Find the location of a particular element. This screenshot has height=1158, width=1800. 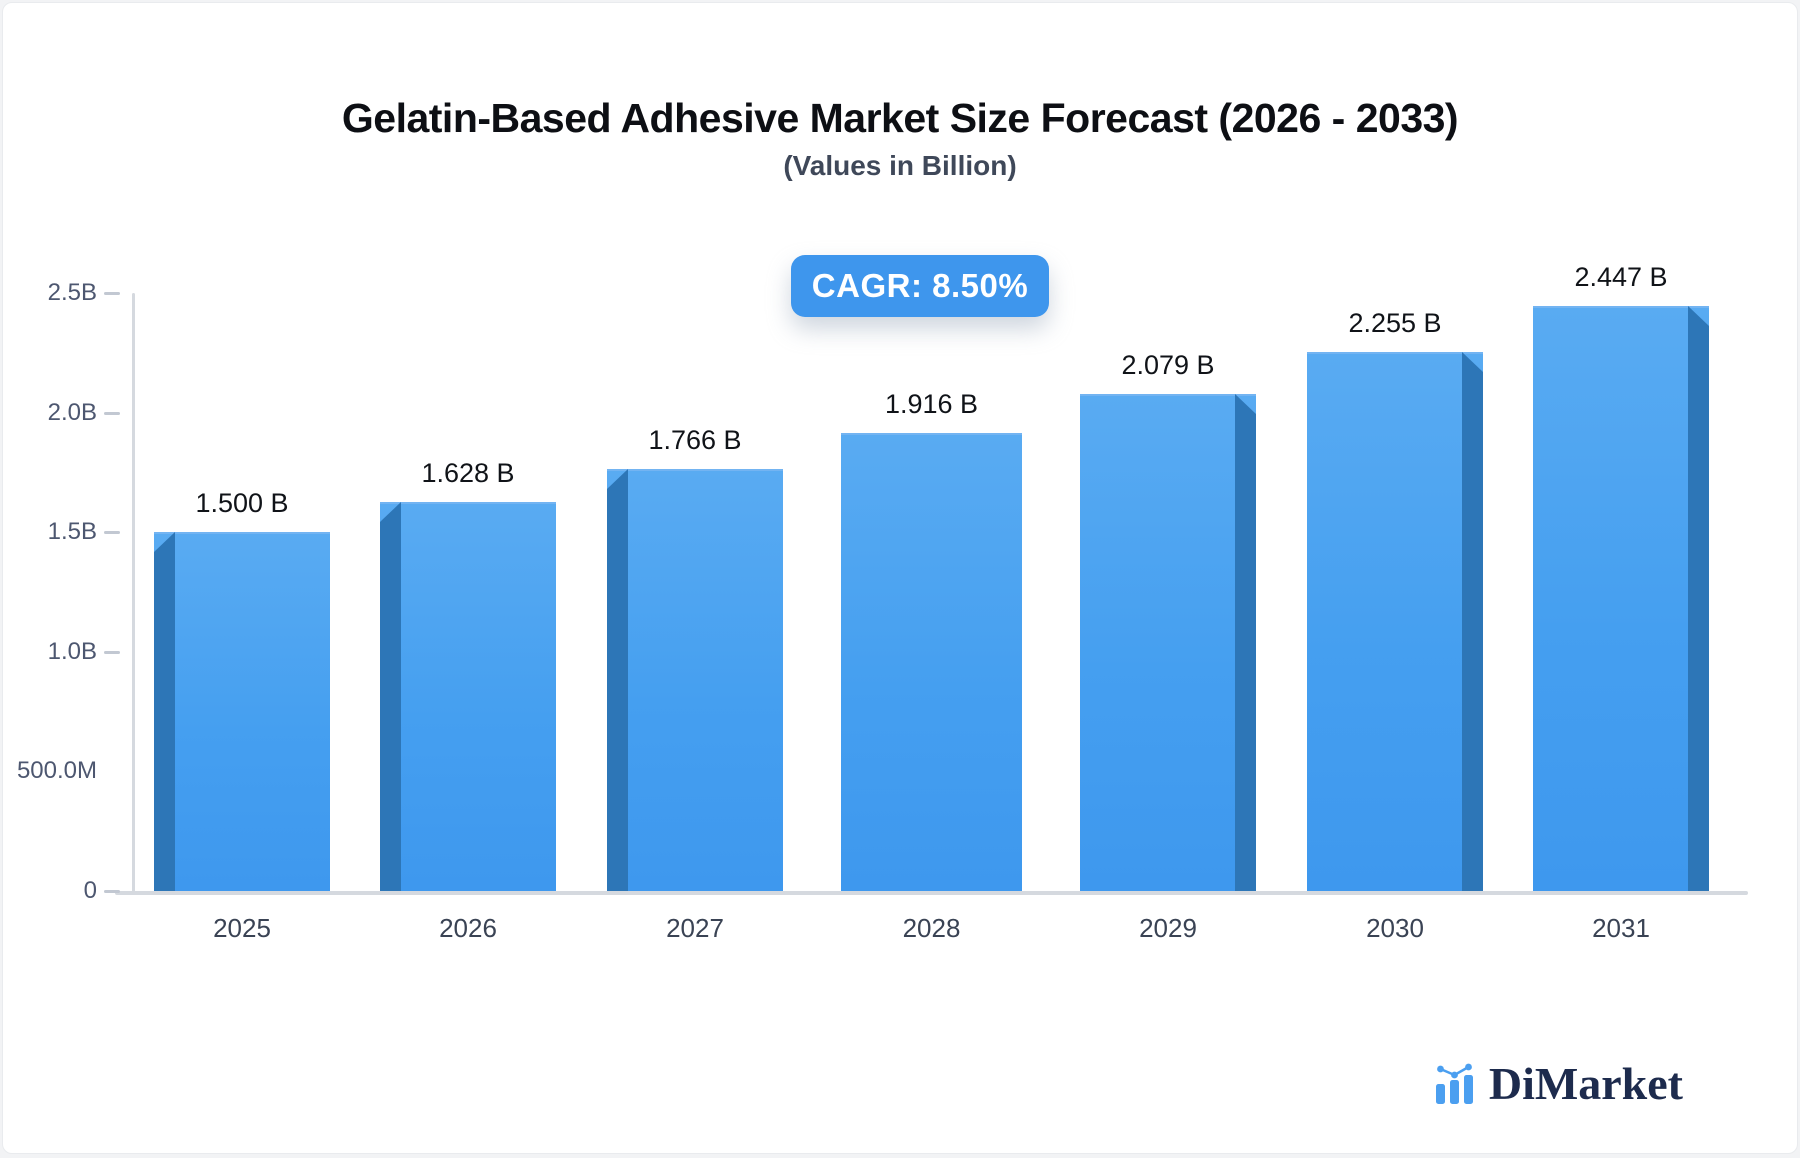

bar-value-label: 2.079 B is located at coordinates (1168, 365).